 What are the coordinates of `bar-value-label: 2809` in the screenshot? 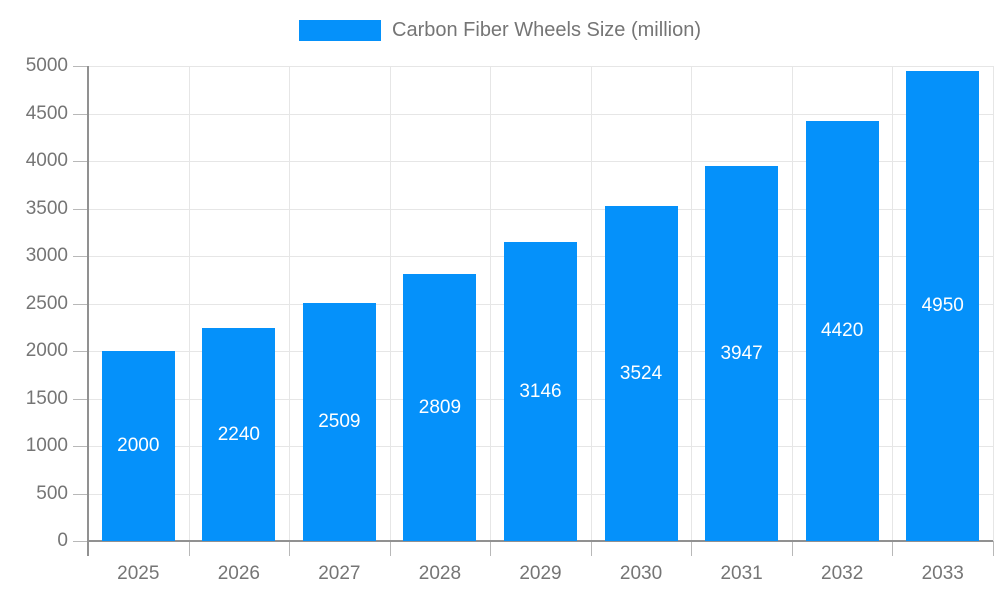 It's located at (440, 407).